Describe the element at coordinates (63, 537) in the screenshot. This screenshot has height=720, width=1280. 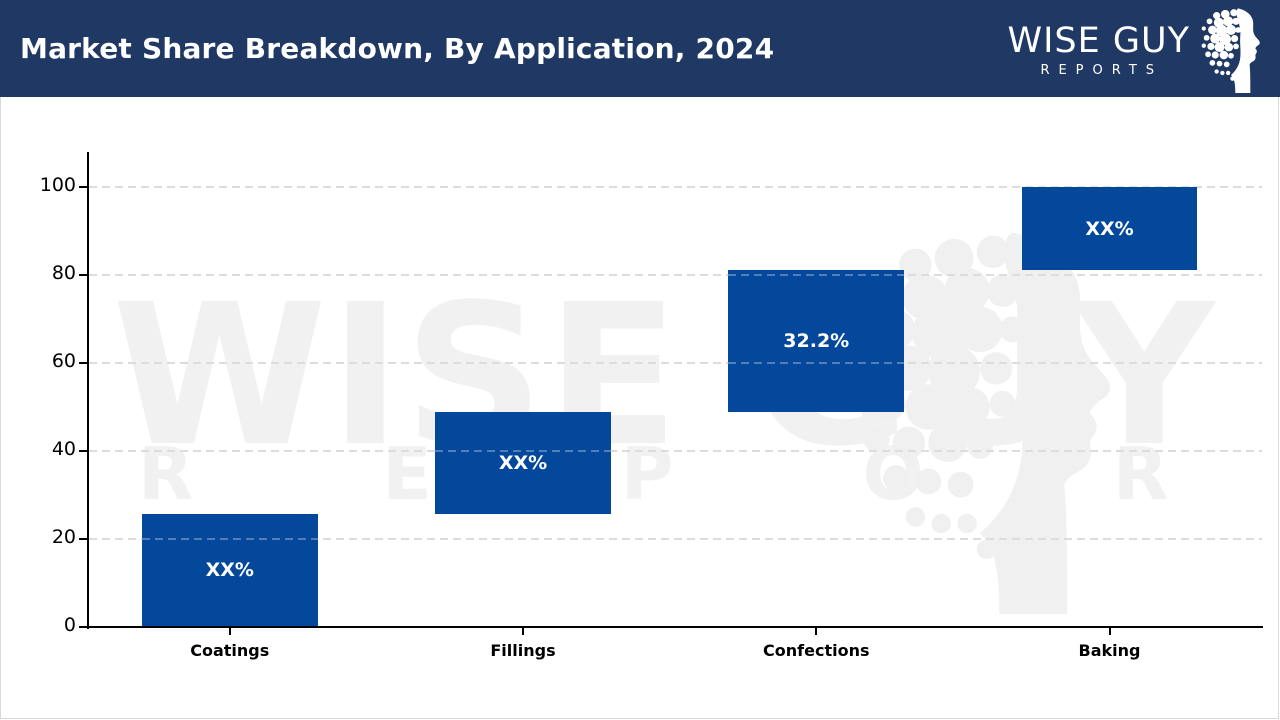
I see `y-tick-label: 20` at that location.